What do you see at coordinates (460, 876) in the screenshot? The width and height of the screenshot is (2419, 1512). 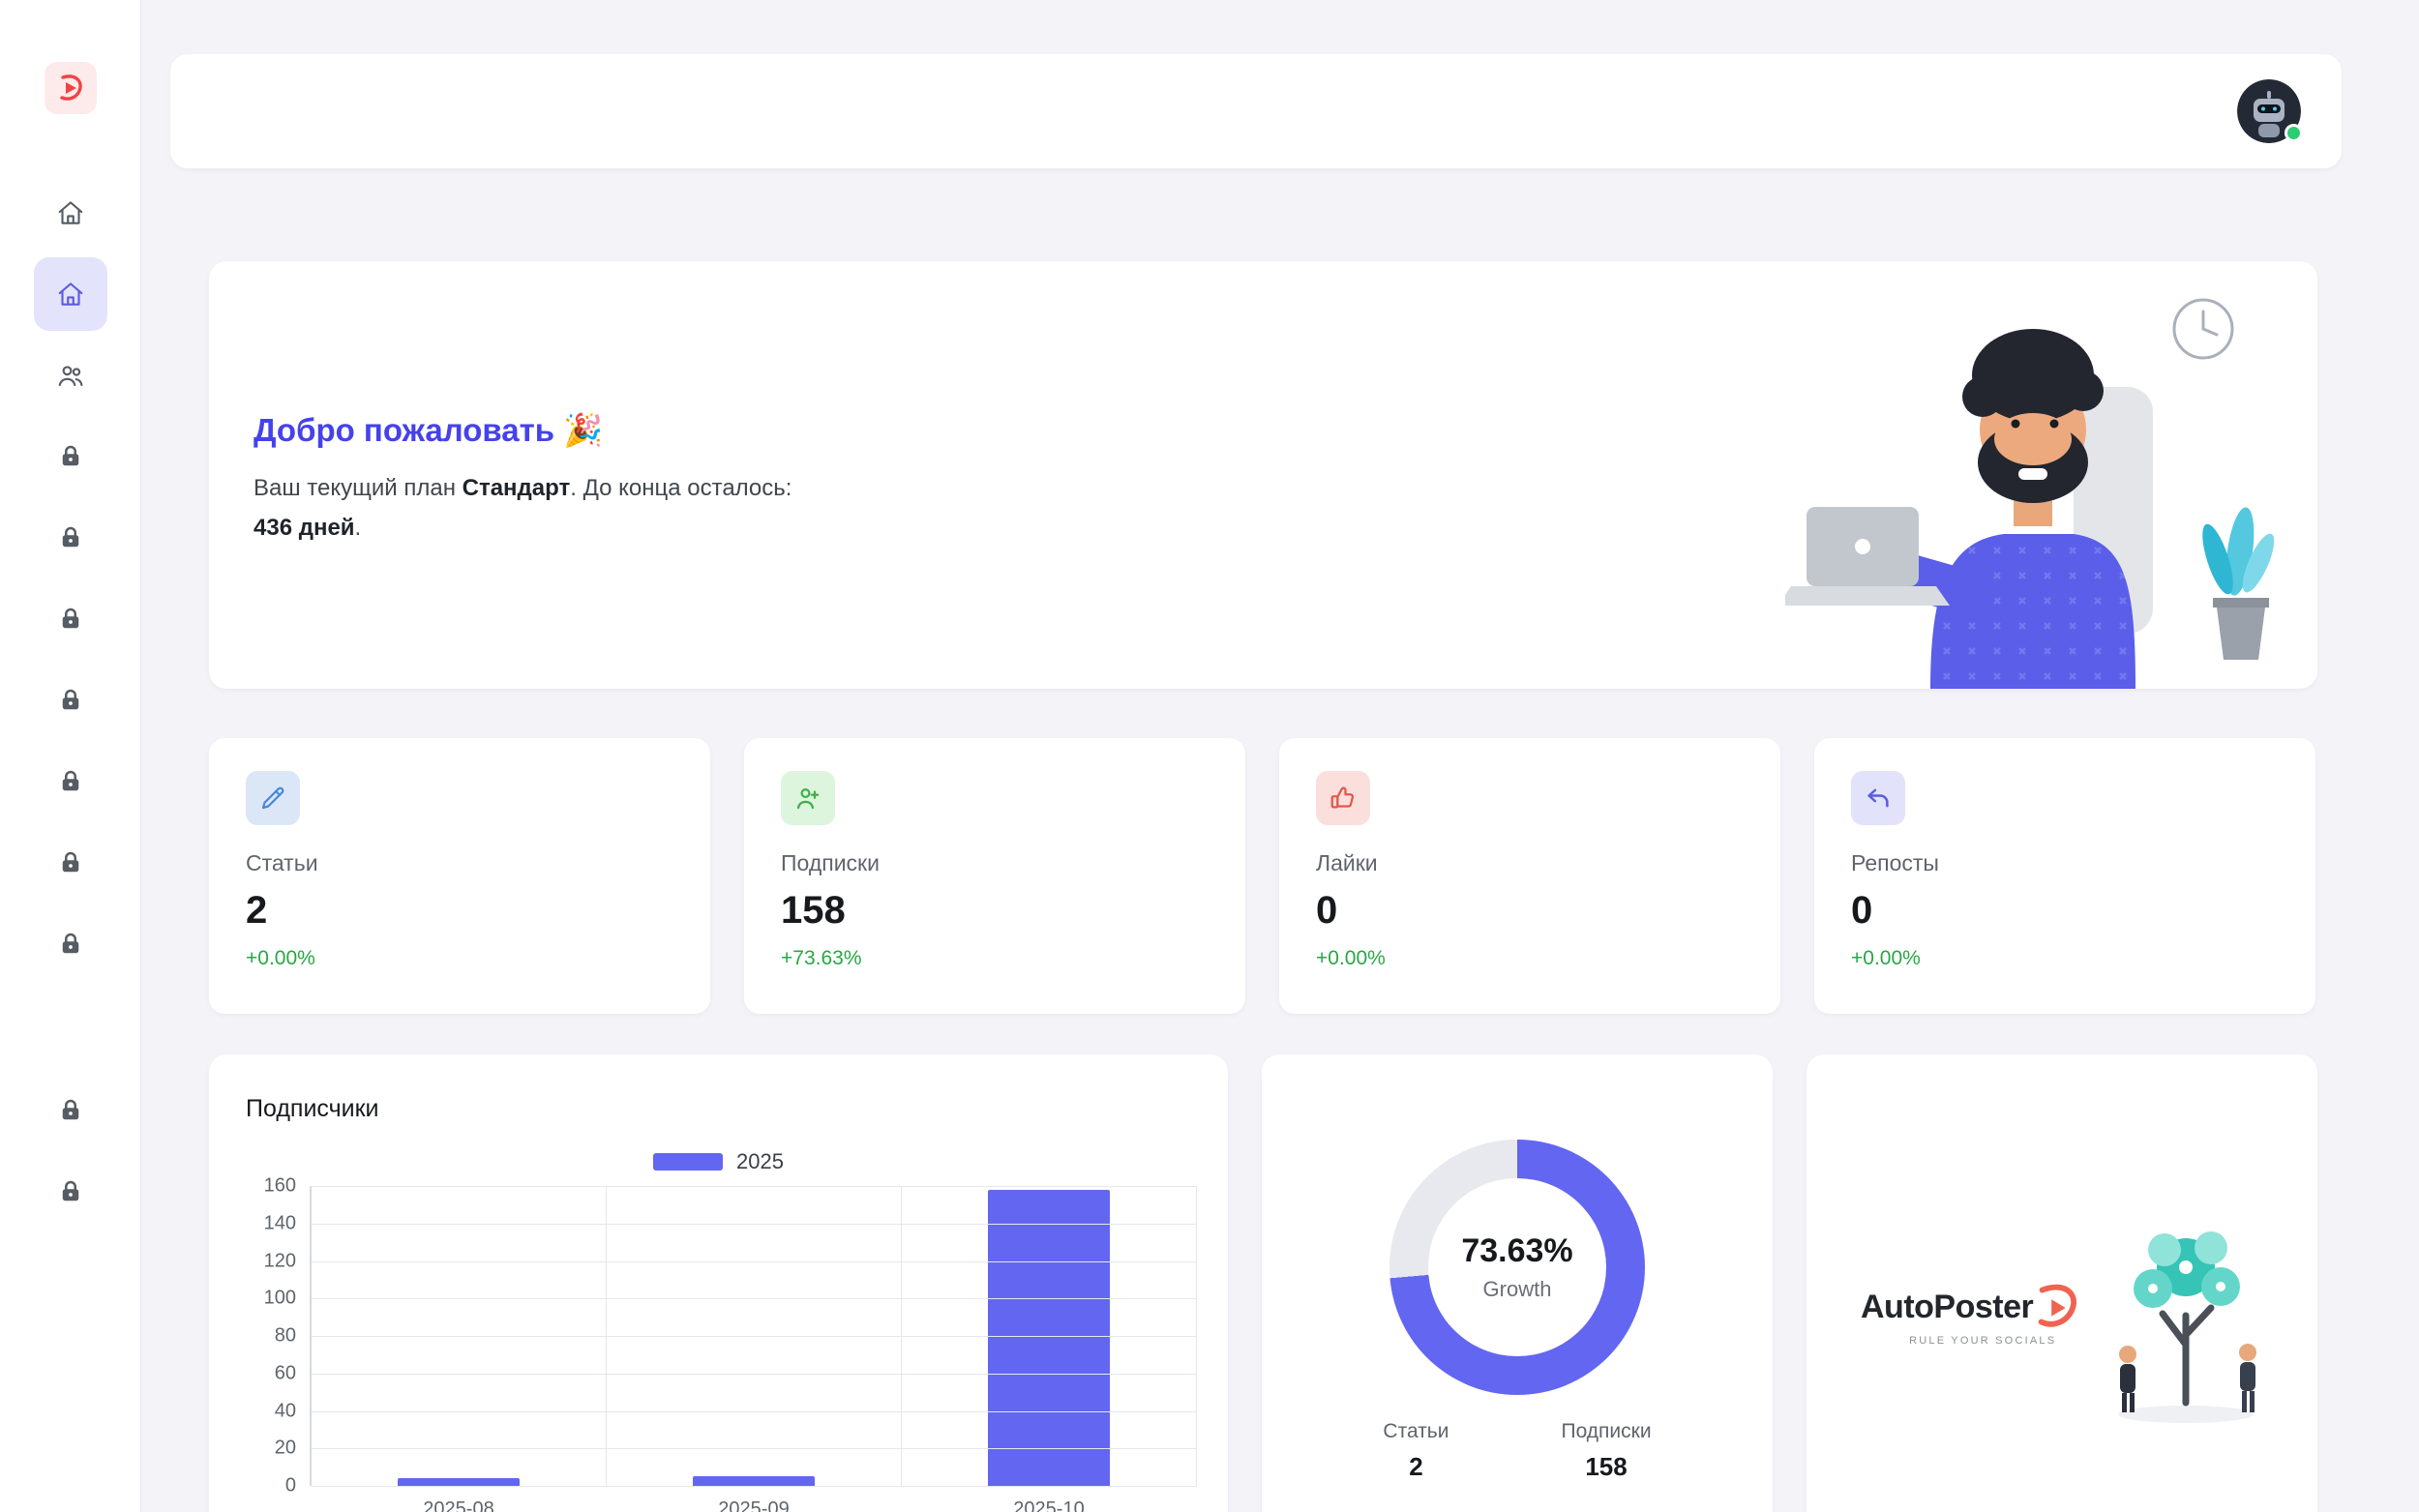 I see `stat-card-articles: Статьи 2 +0.00%` at bounding box center [460, 876].